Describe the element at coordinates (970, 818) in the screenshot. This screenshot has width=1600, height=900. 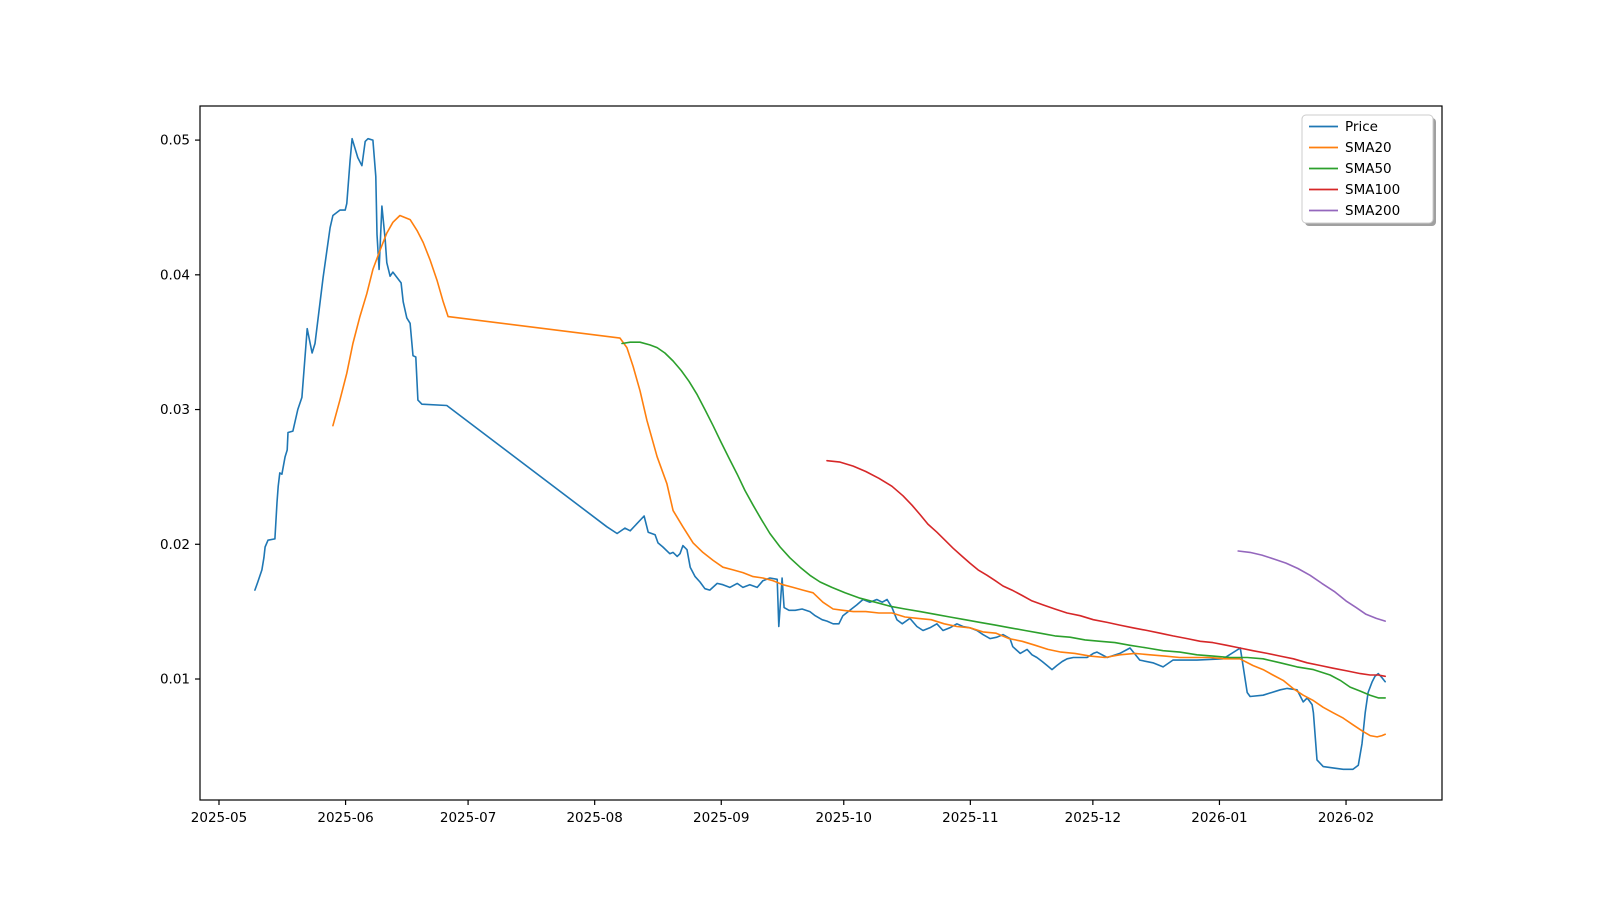
I see `x-tick-label: 2025-11` at that location.